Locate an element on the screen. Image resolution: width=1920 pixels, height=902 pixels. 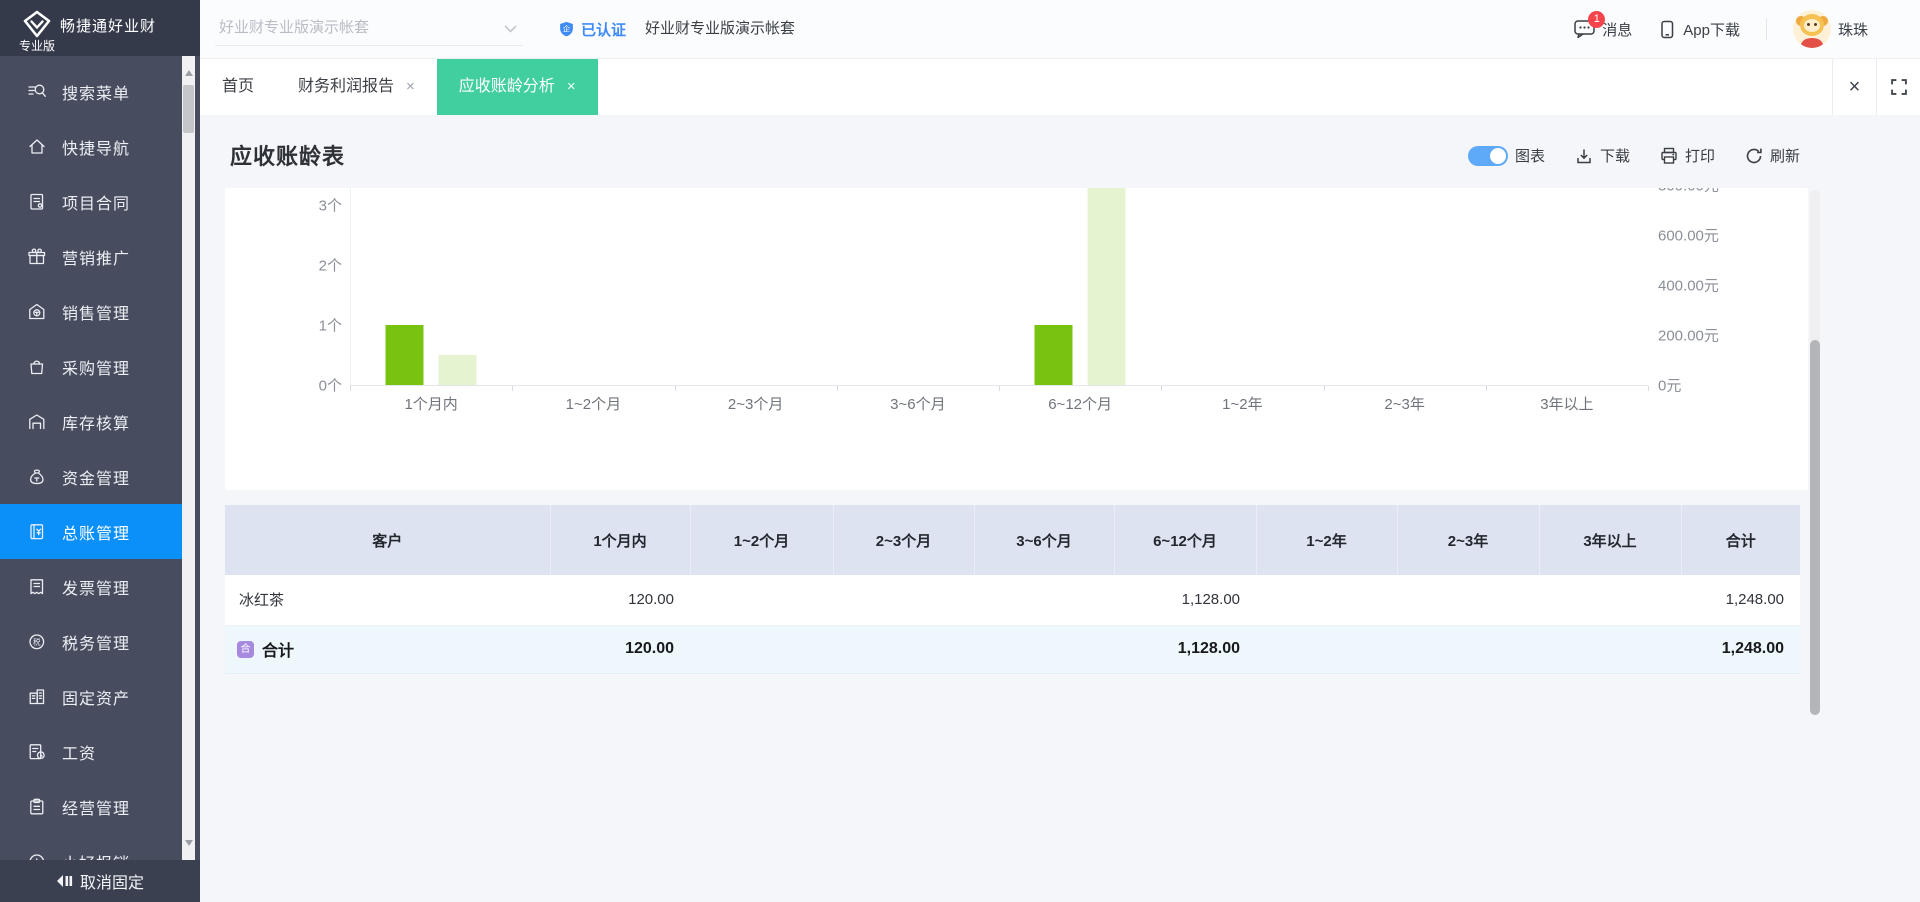
x-axis-labels: 1个月内 1~2个月 2~3个月 3~6个月 6~12个月 1~2年 2~3年 3年以上 is located at coordinates (999, 403).